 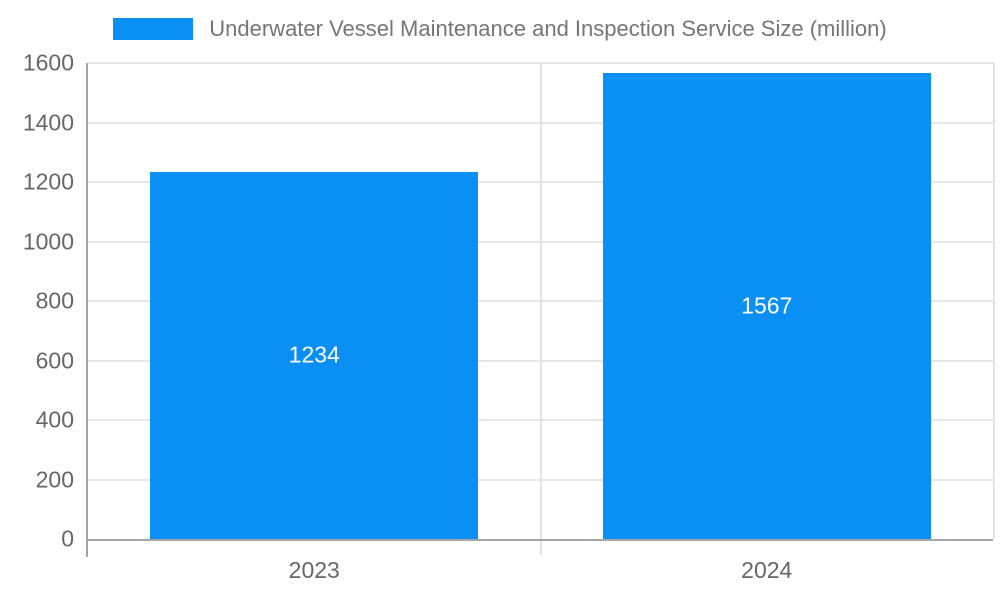 I want to click on legend-swatch, so click(x=153, y=29).